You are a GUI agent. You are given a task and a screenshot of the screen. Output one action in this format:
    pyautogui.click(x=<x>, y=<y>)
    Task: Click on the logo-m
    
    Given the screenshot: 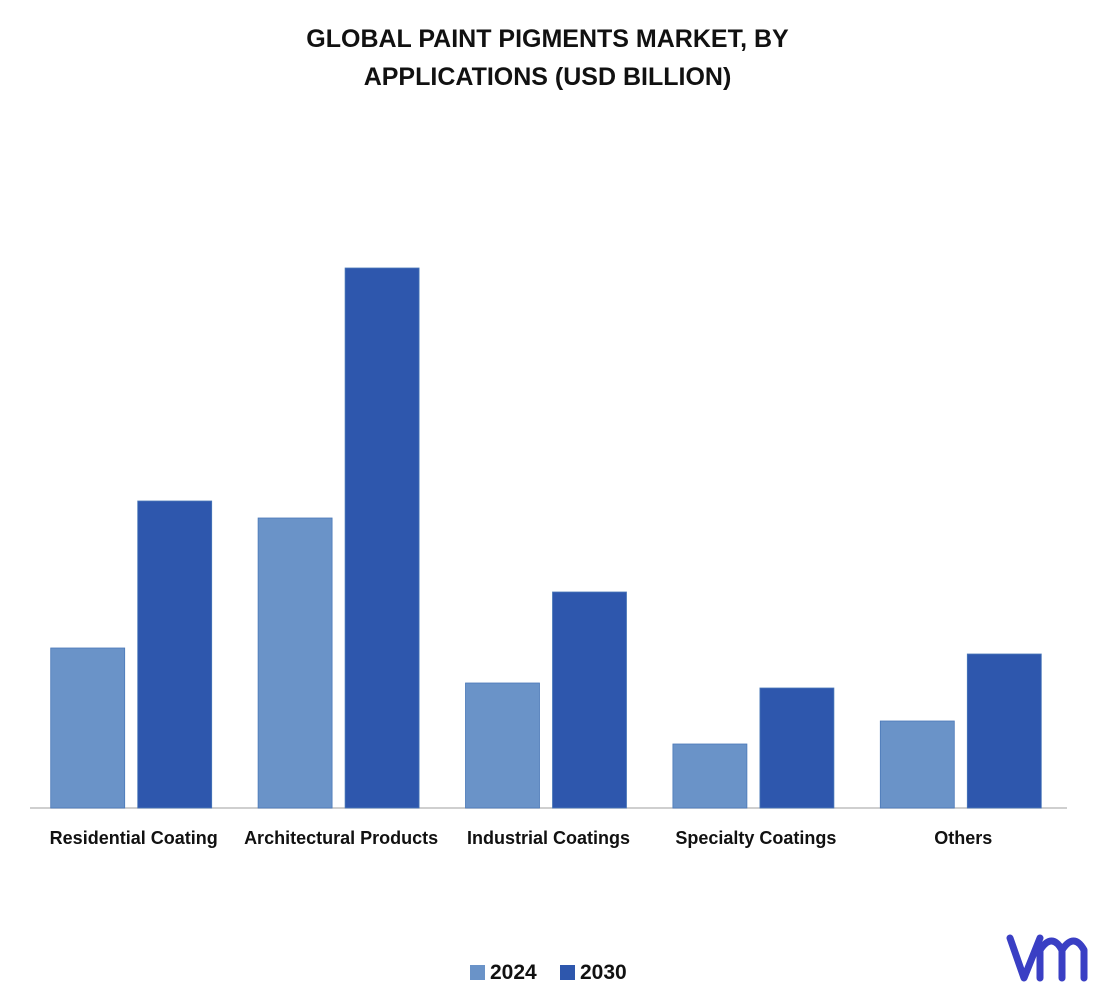 What is the action you would take?
    pyautogui.click(x=1062, y=959)
    